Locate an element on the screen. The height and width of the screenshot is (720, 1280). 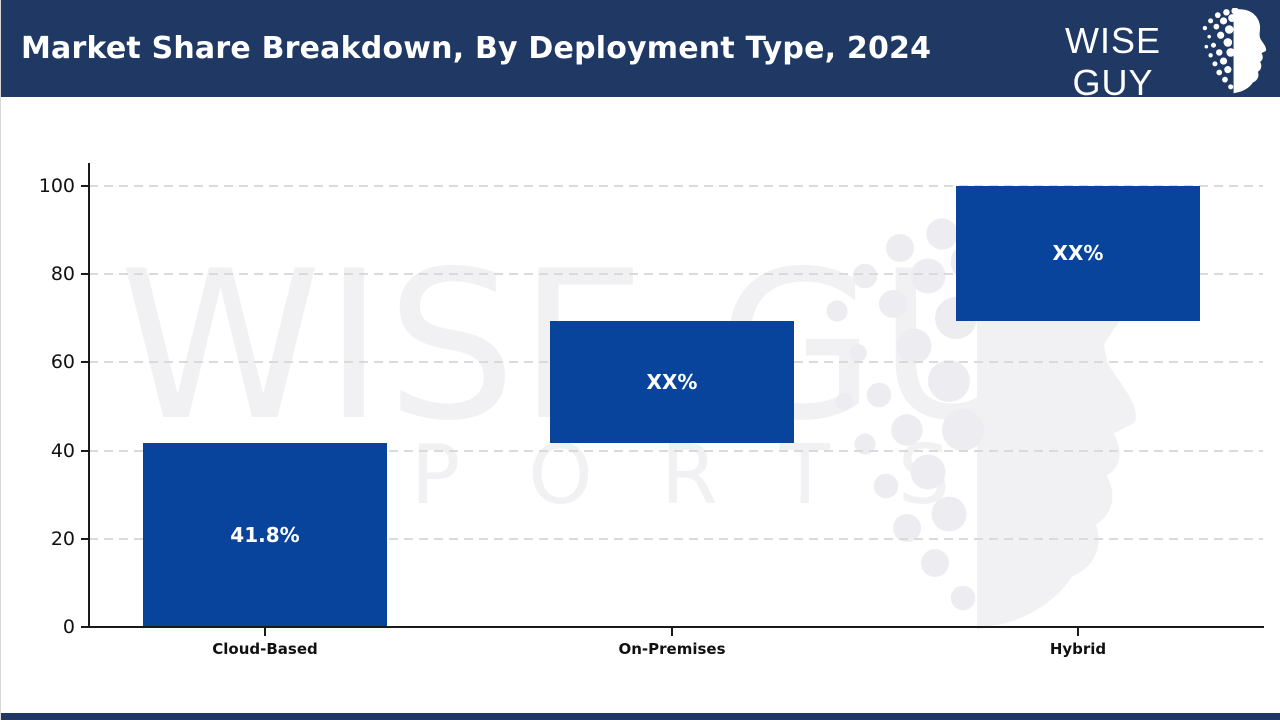
logo-text: WISE GUY REPORTS is located at coordinates (1113, 70).